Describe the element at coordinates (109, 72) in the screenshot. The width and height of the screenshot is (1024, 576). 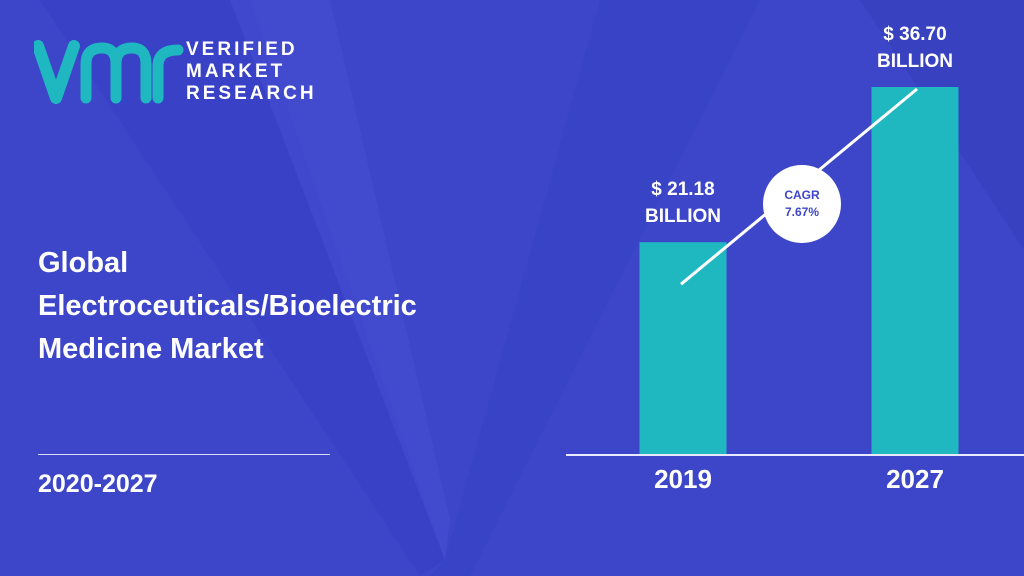
I see `vmr-logo-icon` at that location.